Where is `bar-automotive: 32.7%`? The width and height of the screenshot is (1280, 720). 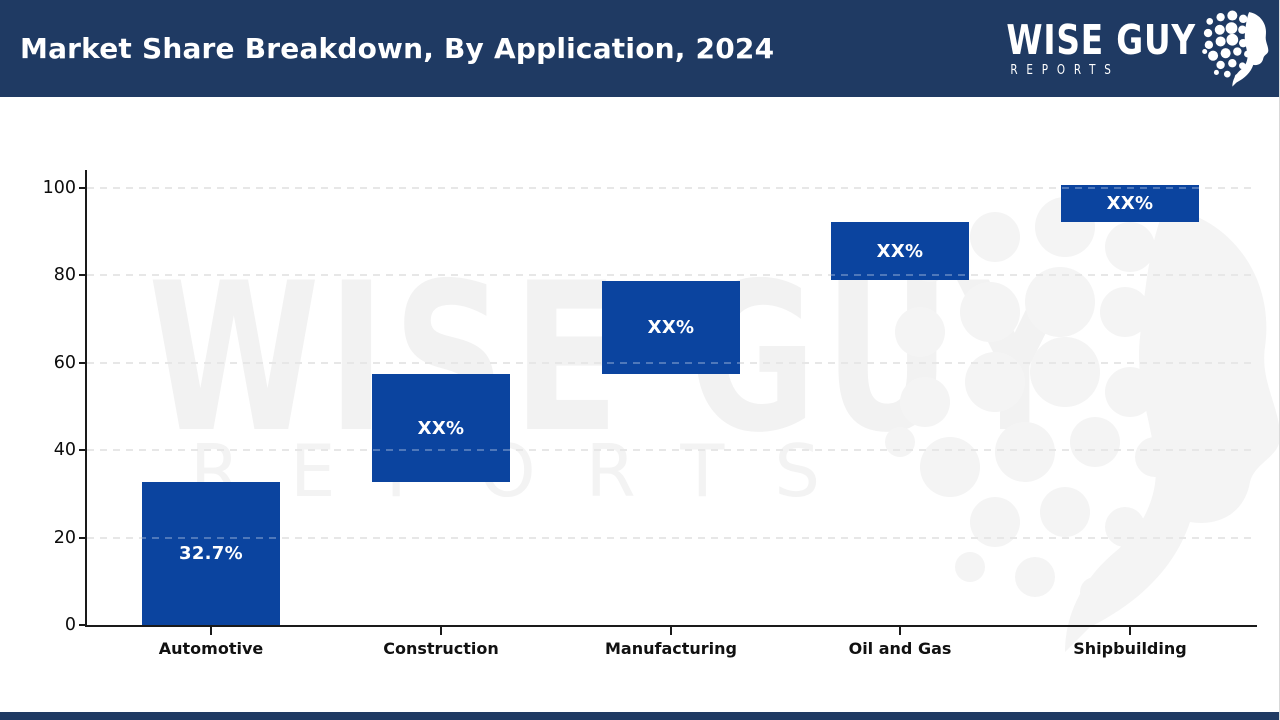
bar-automotive: 32.7% is located at coordinates (211, 553).